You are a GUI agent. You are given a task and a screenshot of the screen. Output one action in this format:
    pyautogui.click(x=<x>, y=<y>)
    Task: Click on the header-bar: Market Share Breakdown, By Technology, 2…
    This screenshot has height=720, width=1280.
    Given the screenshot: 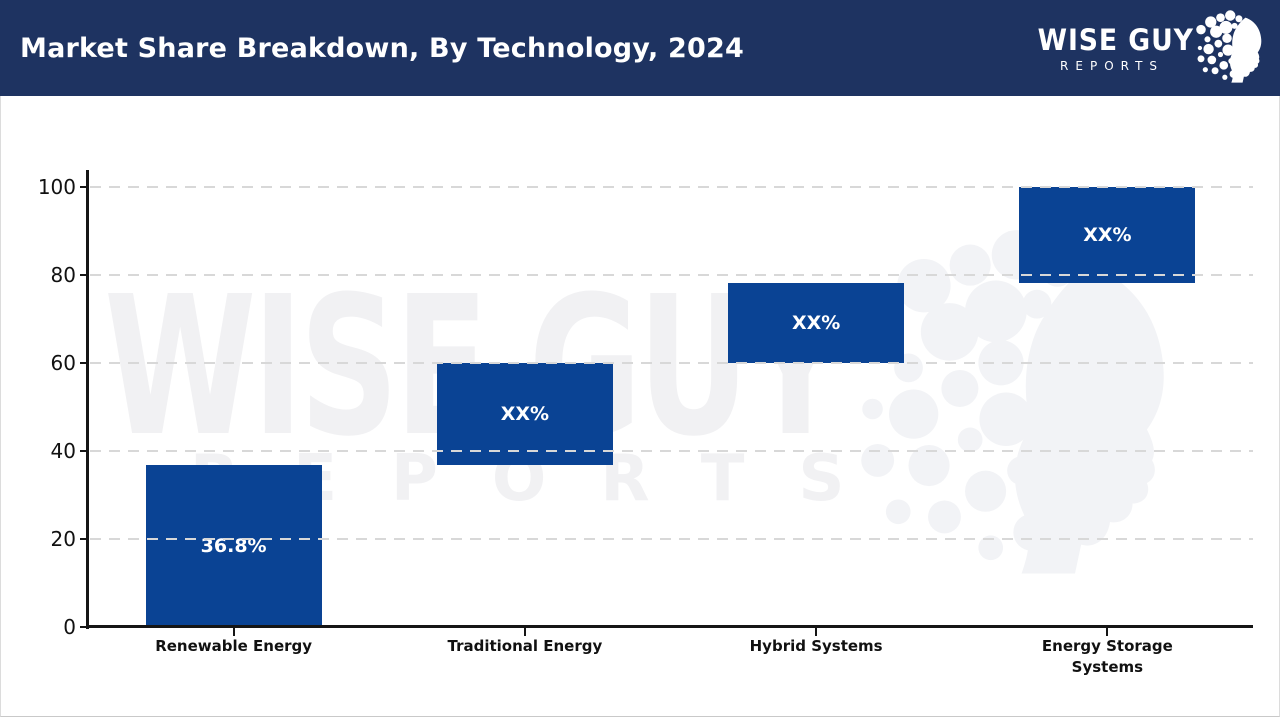 What is the action you would take?
    pyautogui.click(x=640, y=48)
    